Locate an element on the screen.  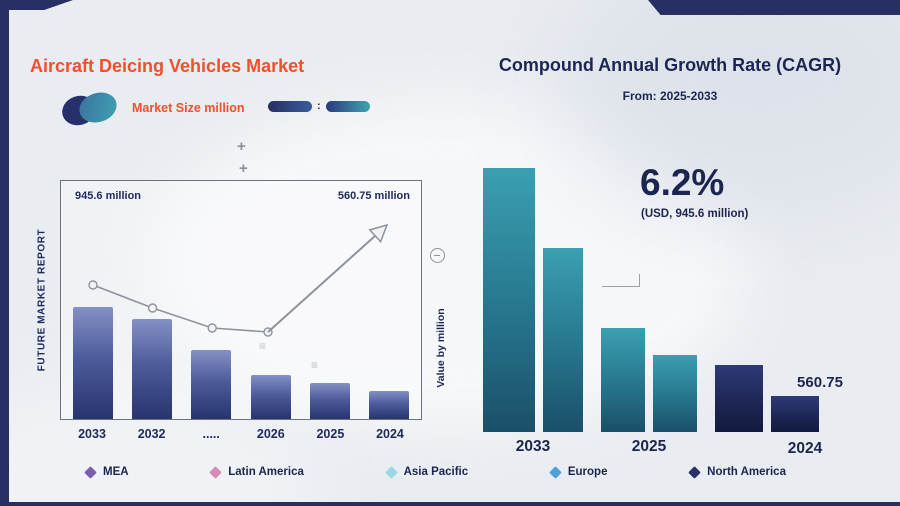
legend-pills: : is located at coordinates (319, 106).